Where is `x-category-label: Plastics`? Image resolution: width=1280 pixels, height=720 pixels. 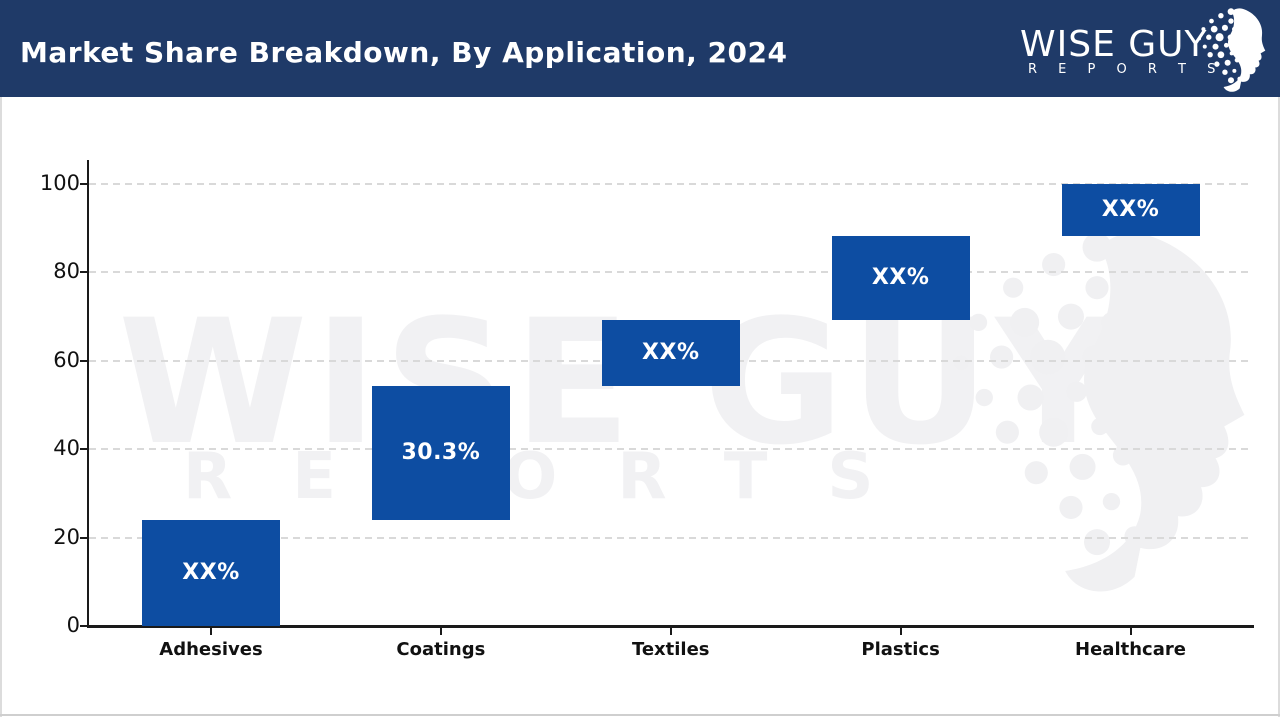
x-category-label: Plastics is located at coordinates (900, 649).